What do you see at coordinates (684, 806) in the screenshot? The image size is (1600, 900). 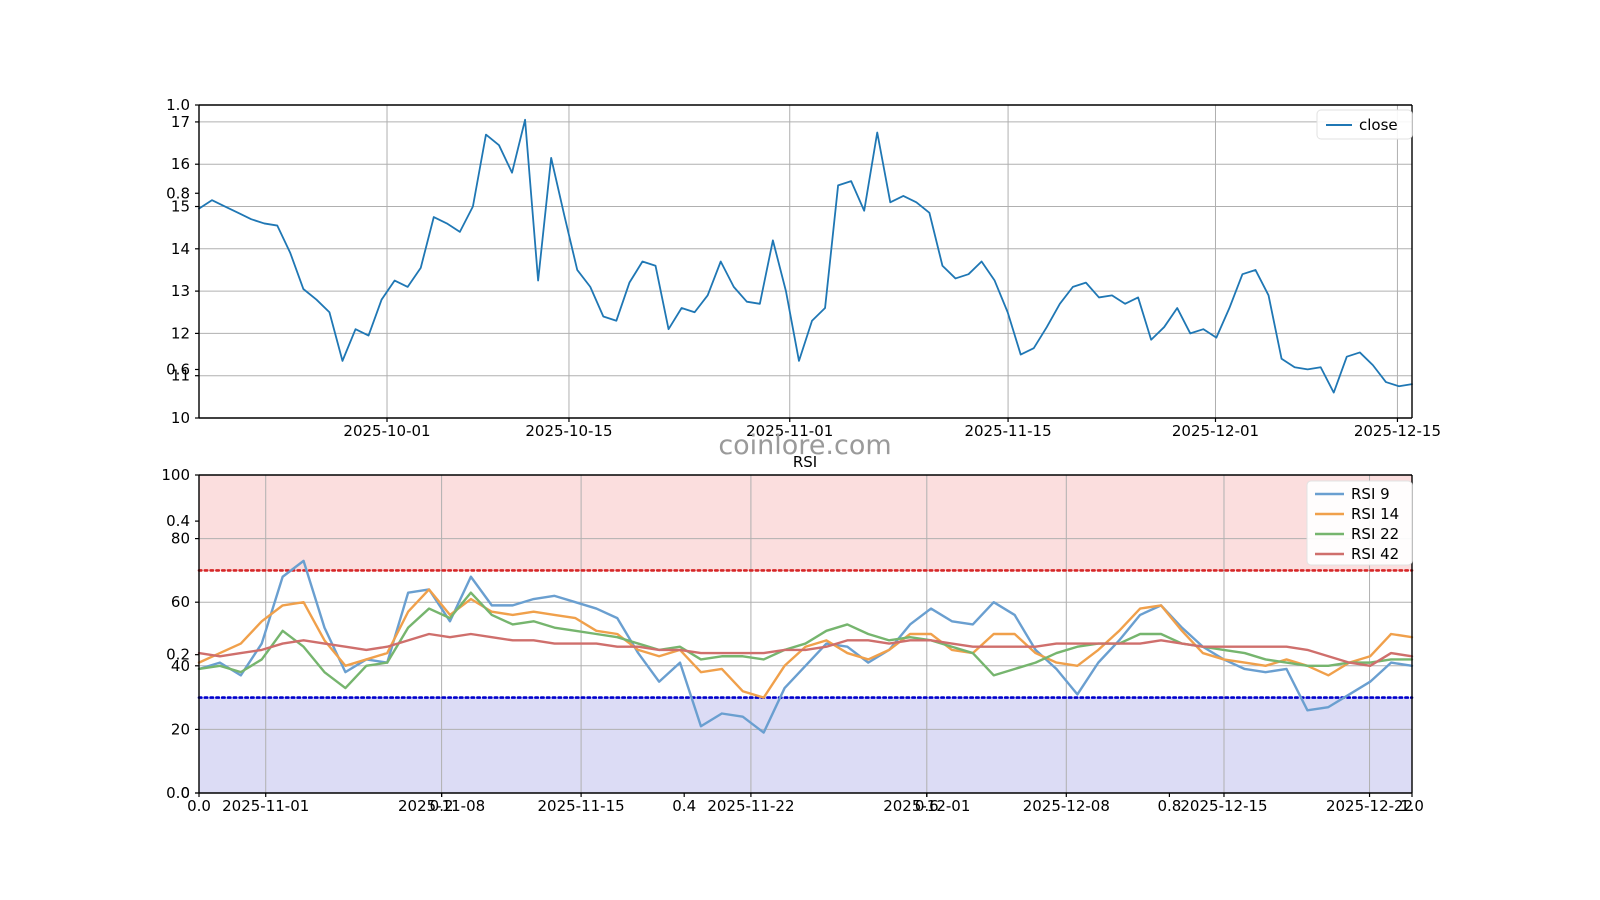 I see `rsi-overlay-xtick-label: 0.4` at bounding box center [684, 806].